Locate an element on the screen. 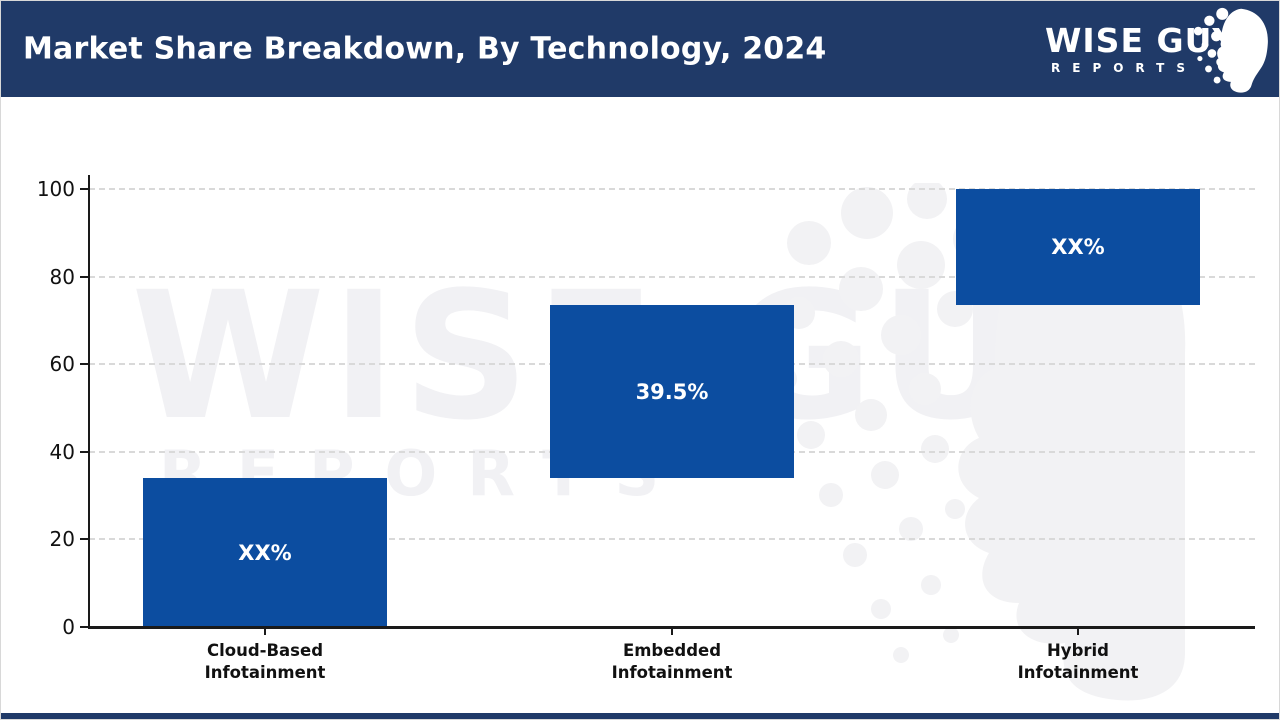  brand-logo: WISE GUY REPORTS is located at coordinates (1141, 49).